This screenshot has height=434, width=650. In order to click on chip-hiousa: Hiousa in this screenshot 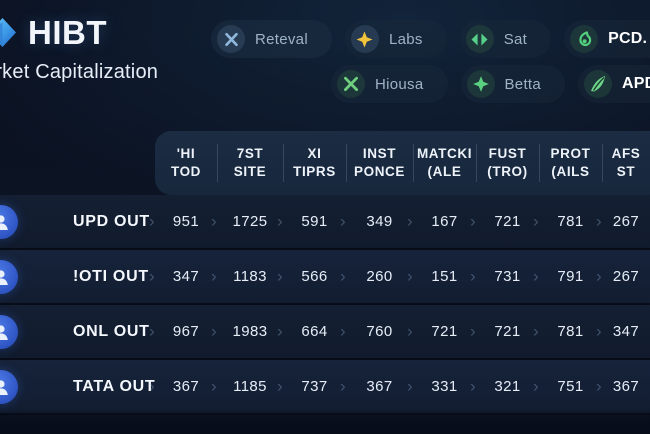, I will do `click(389, 84)`.